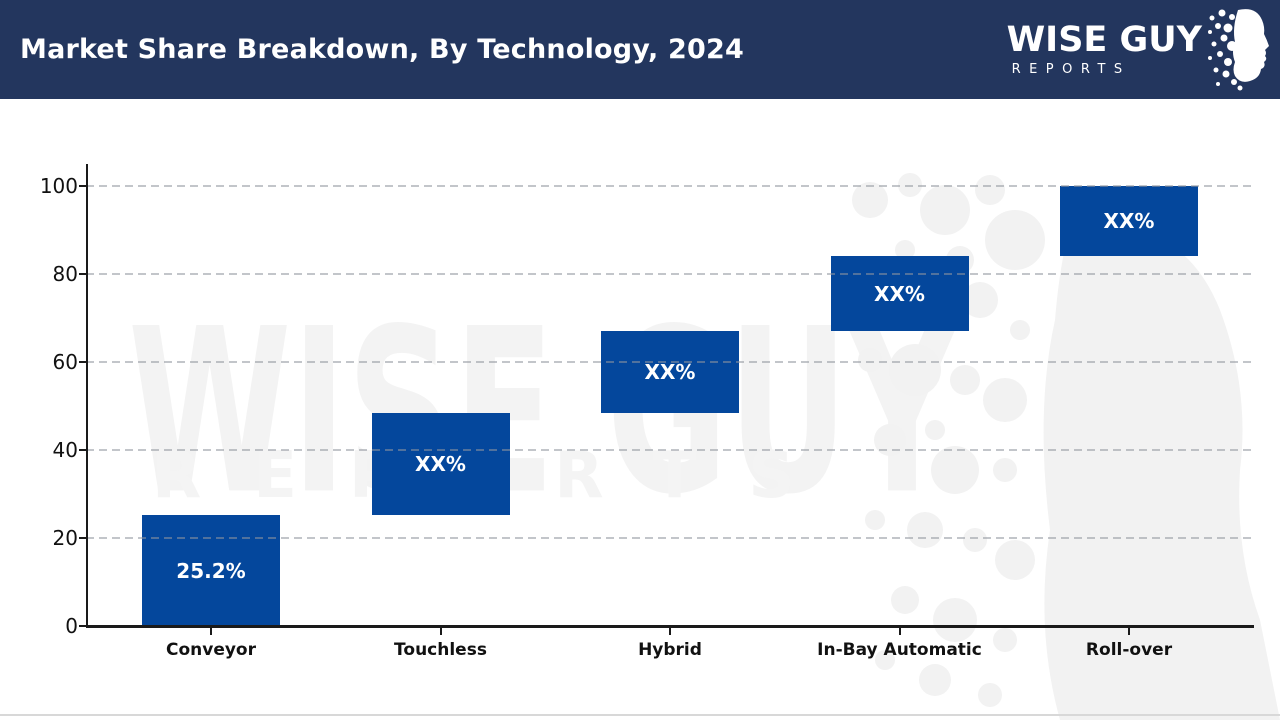  I want to click on y-axis-tick-label: 100, so click(58, 186).